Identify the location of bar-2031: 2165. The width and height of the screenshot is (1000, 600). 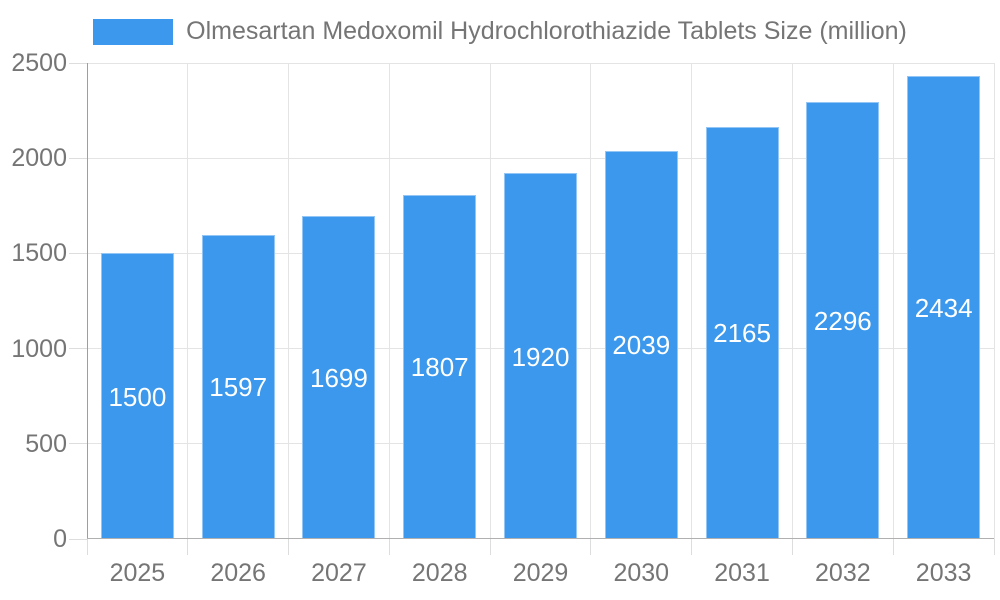
(742, 332).